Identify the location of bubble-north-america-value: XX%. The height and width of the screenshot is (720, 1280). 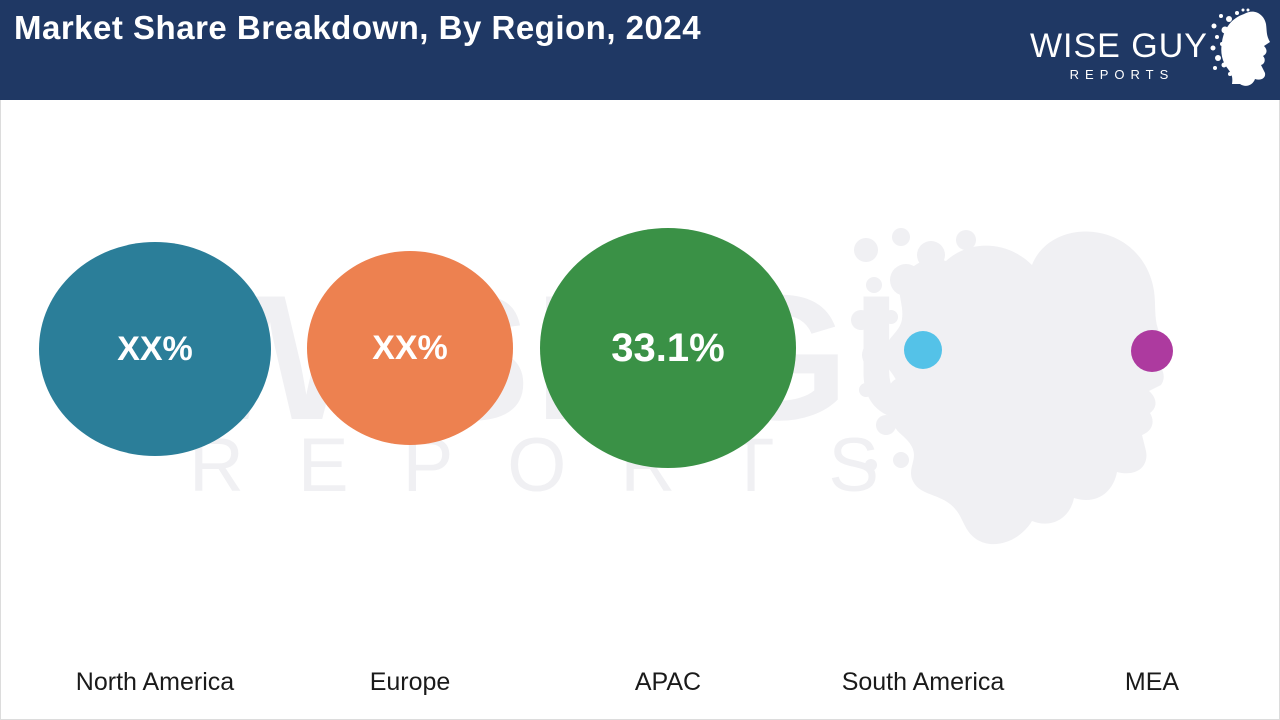
(155, 348).